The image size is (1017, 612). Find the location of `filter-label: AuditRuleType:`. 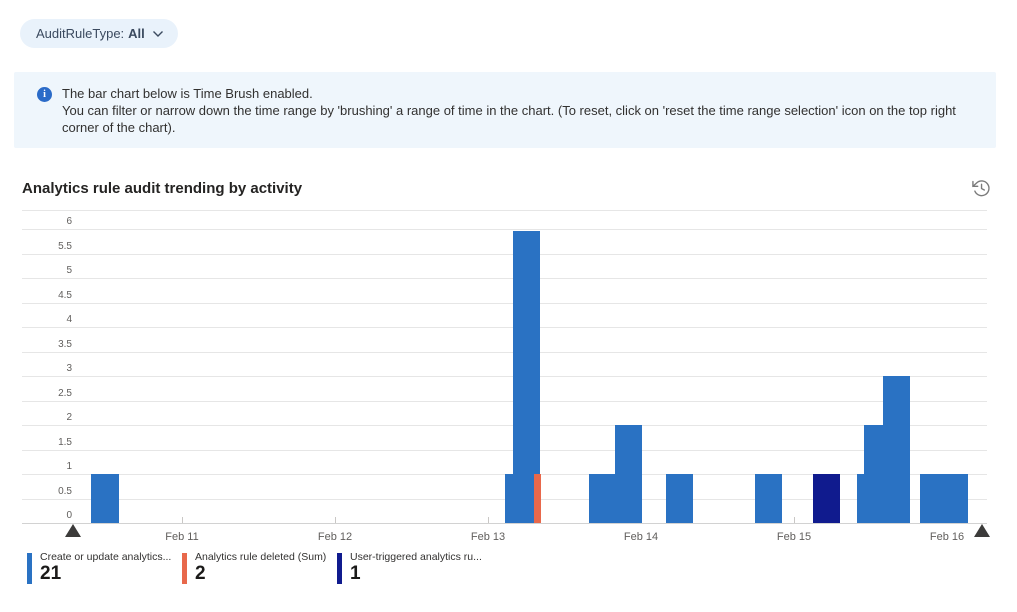

filter-label: AuditRuleType: is located at coordinates (80, 33).